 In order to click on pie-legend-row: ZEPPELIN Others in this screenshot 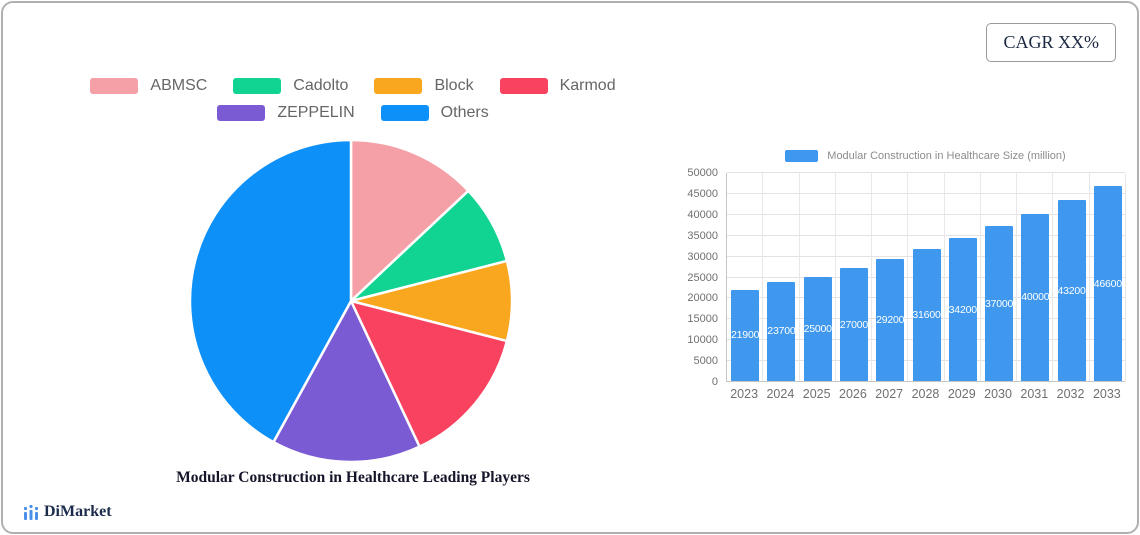, I will do `click(353, 113)`.